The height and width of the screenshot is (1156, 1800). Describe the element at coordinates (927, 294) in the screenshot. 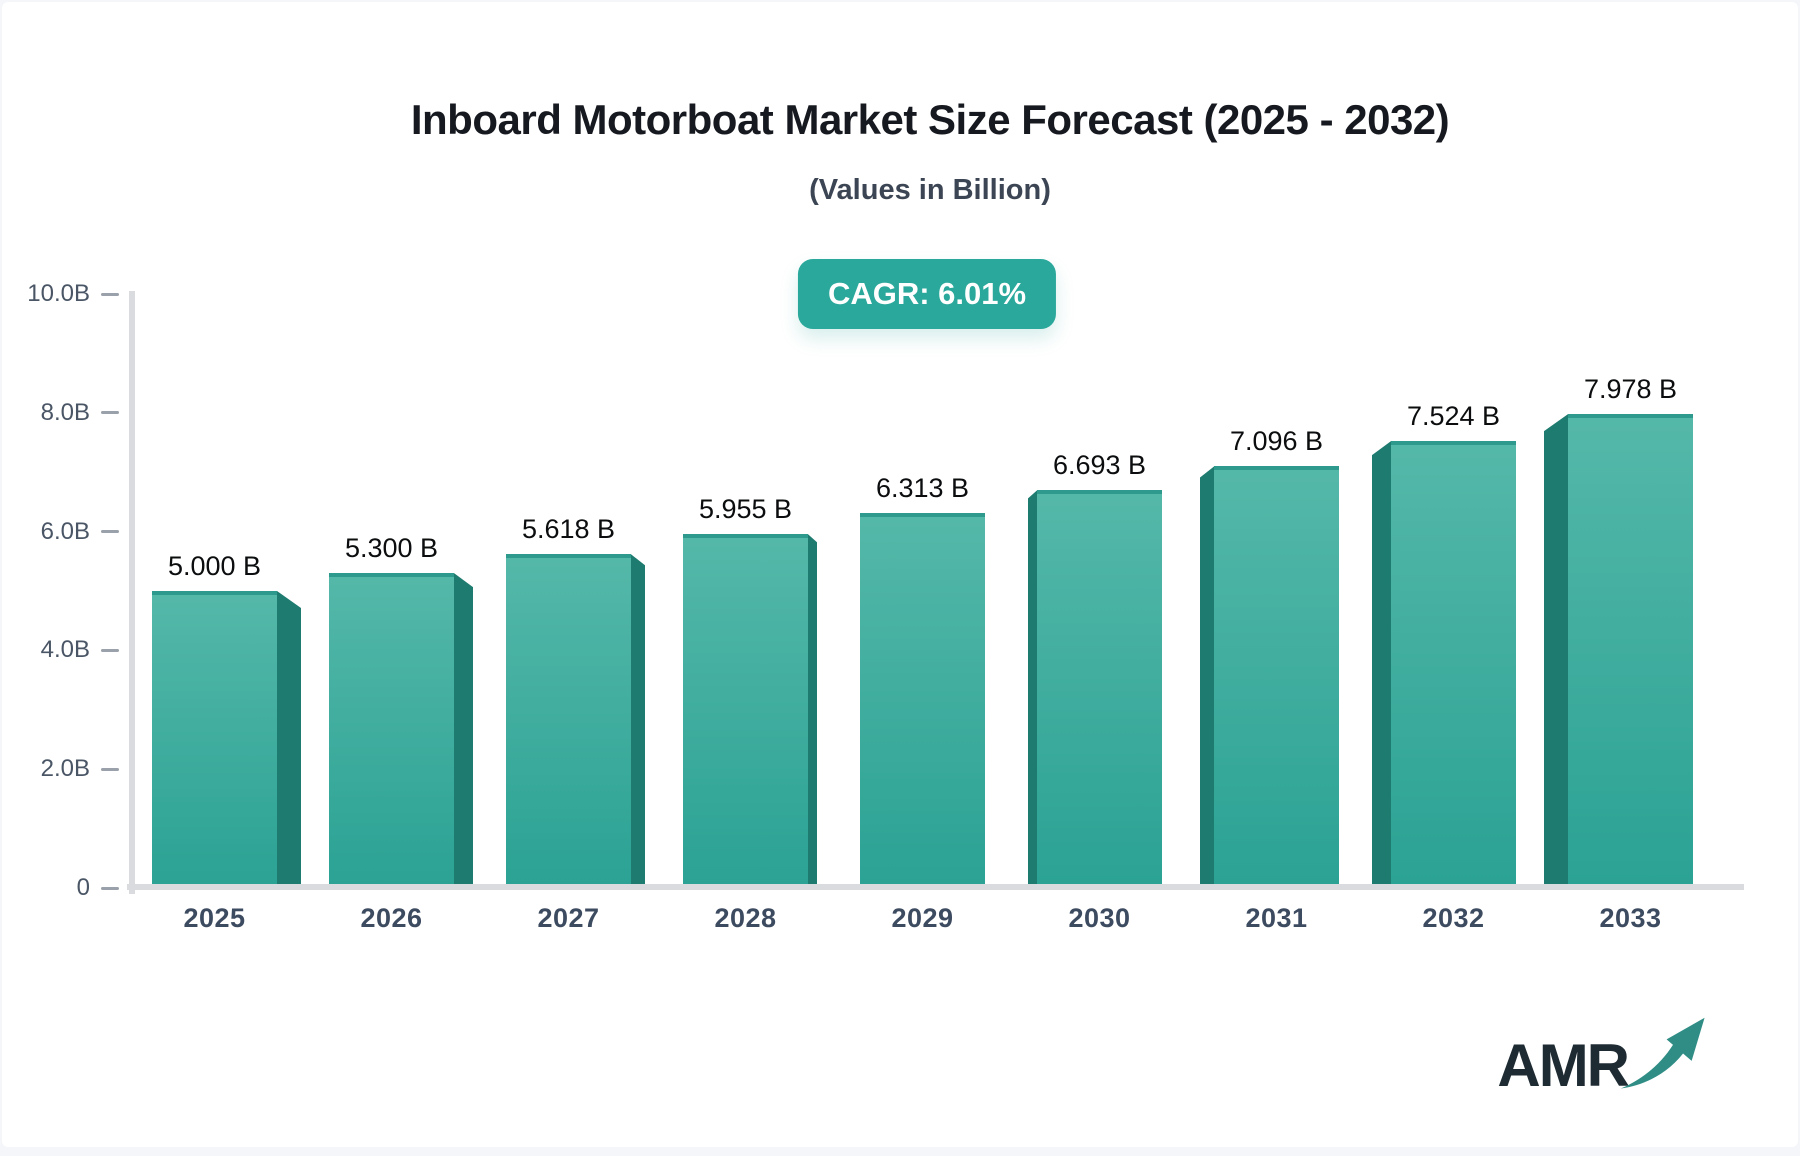

I see `cagr-badge: CAGR: 6.01%` at that location.